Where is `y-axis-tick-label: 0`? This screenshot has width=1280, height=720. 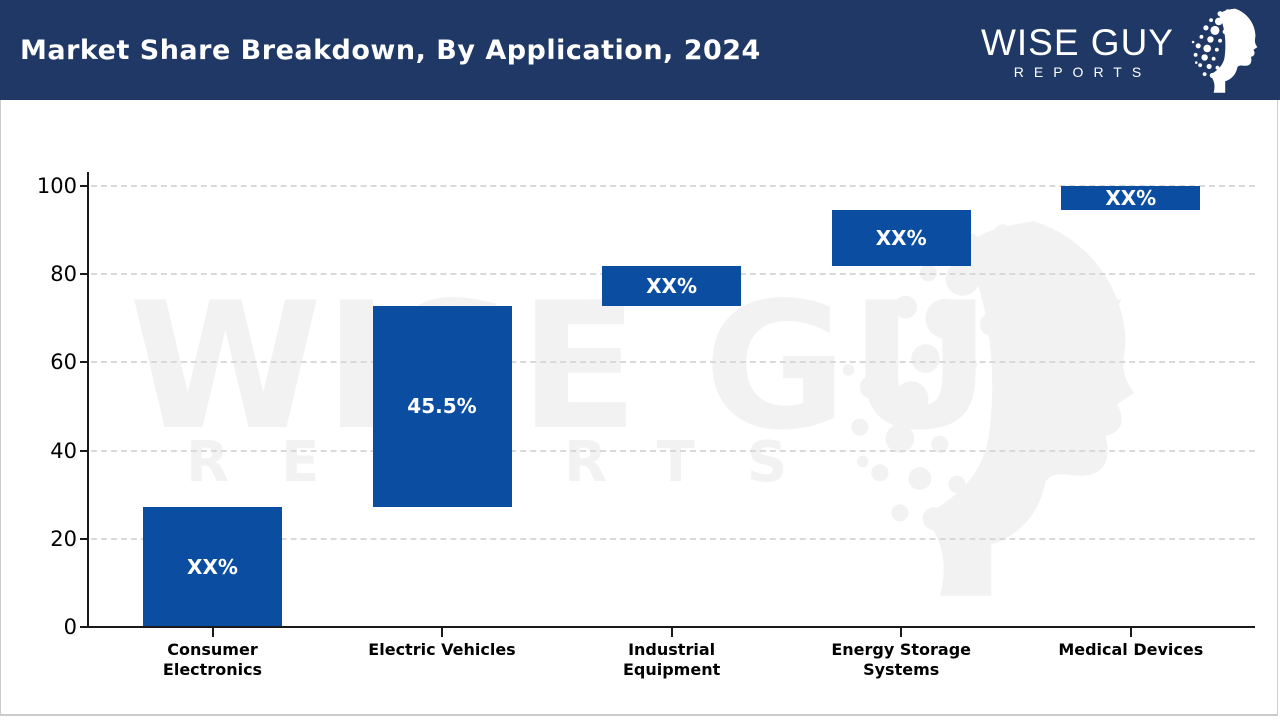
y-axis-tick-label: 0 is located at coordinates (70, 627).